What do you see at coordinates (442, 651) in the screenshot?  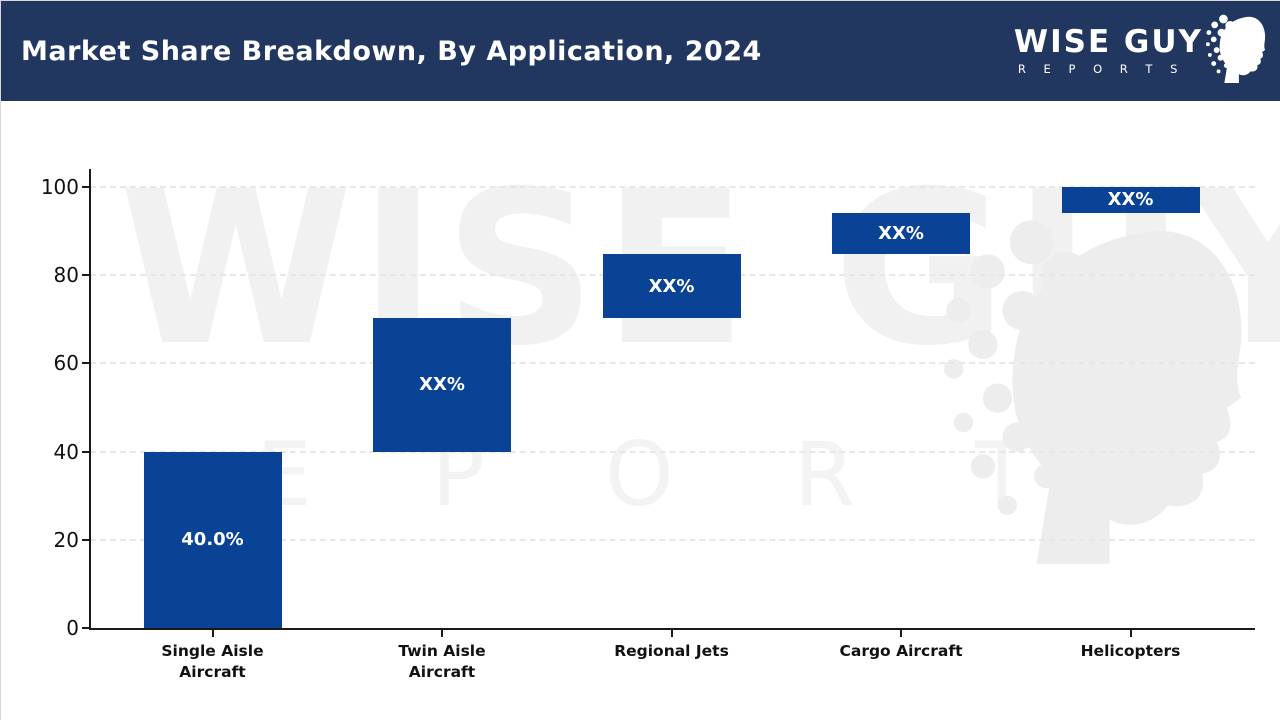 I see `category-label-line: Twin Aisle` at bounding box center [442, 651].